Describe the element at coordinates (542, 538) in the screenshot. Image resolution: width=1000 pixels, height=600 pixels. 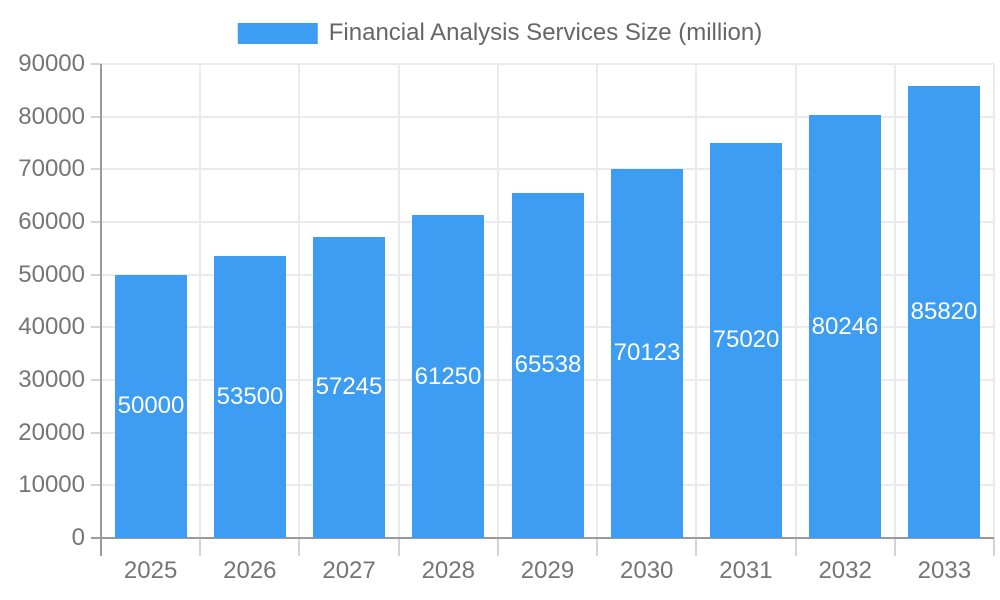
I see `x-axis-line` at that location.